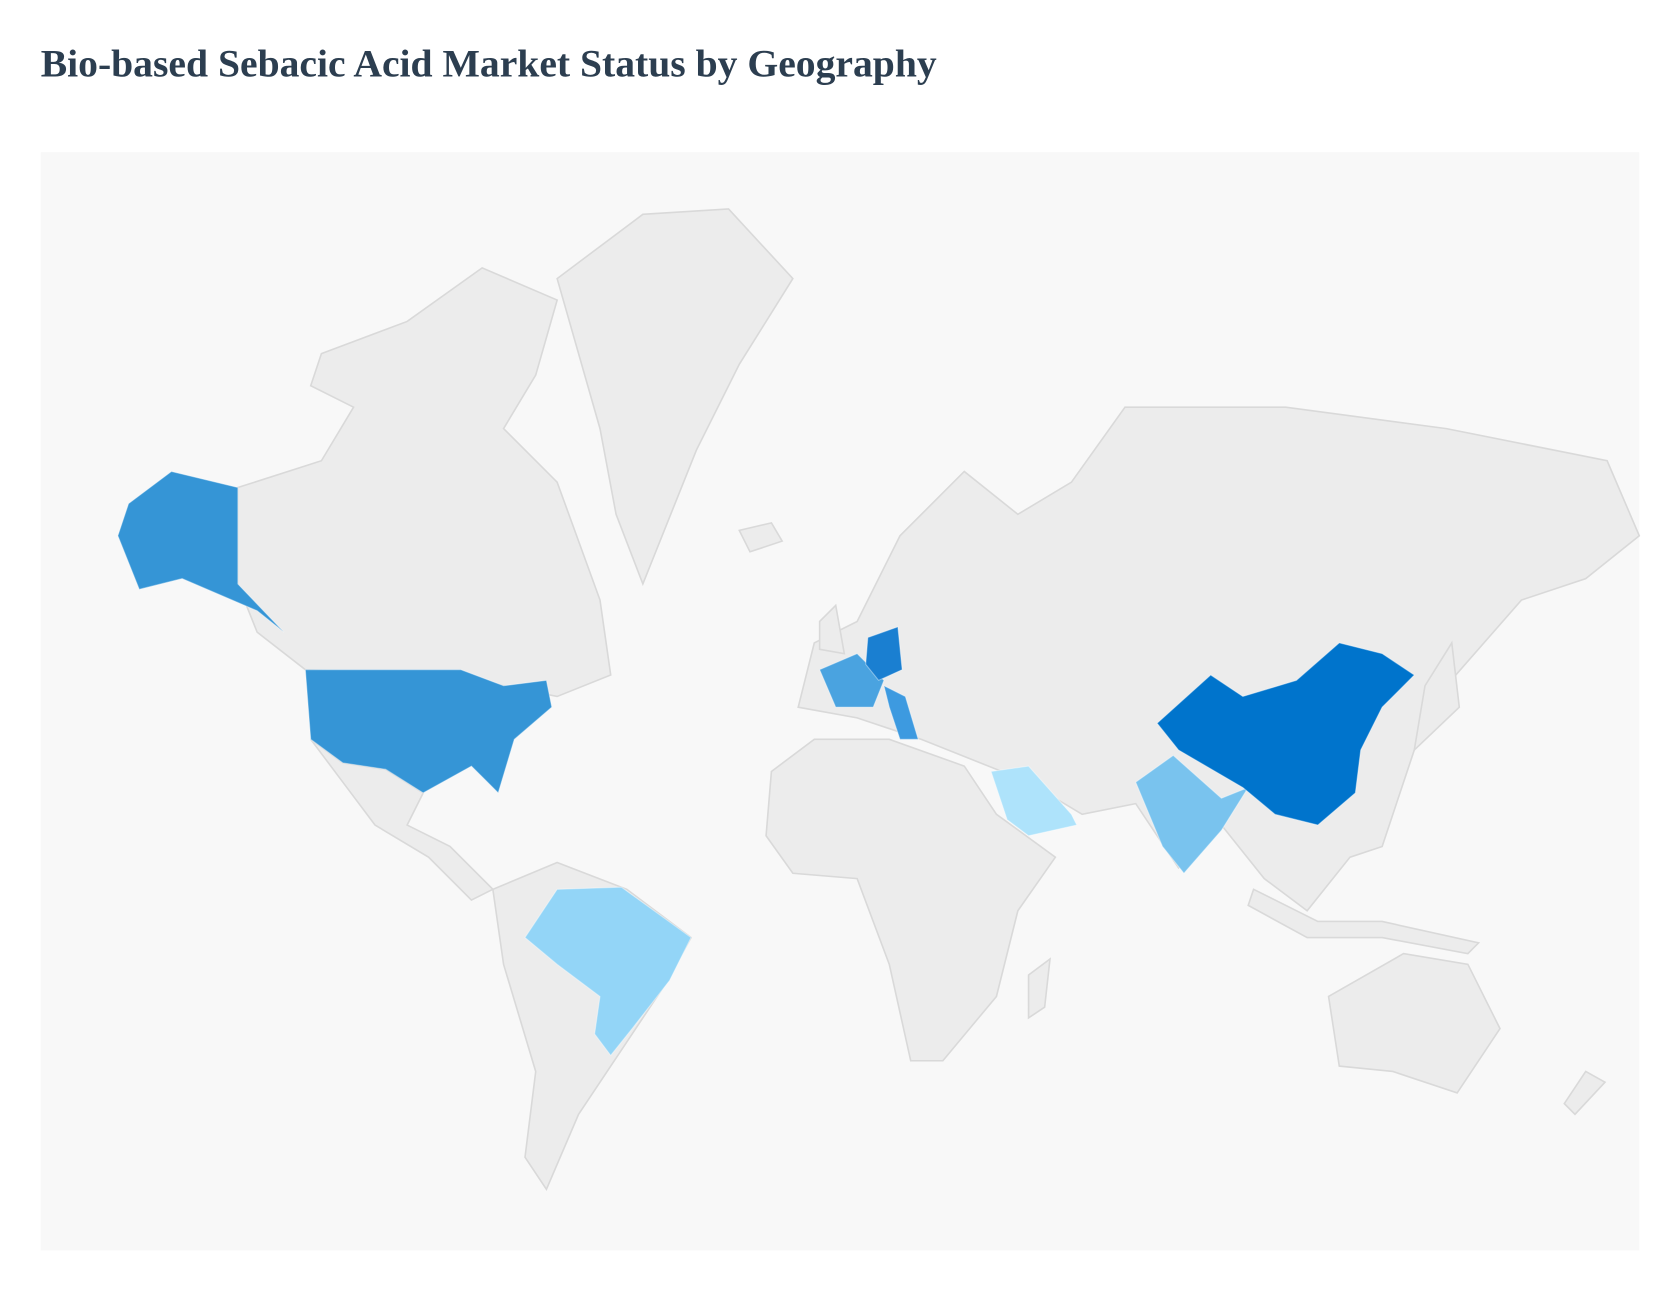  I want to click on germany, so click(884, 654).